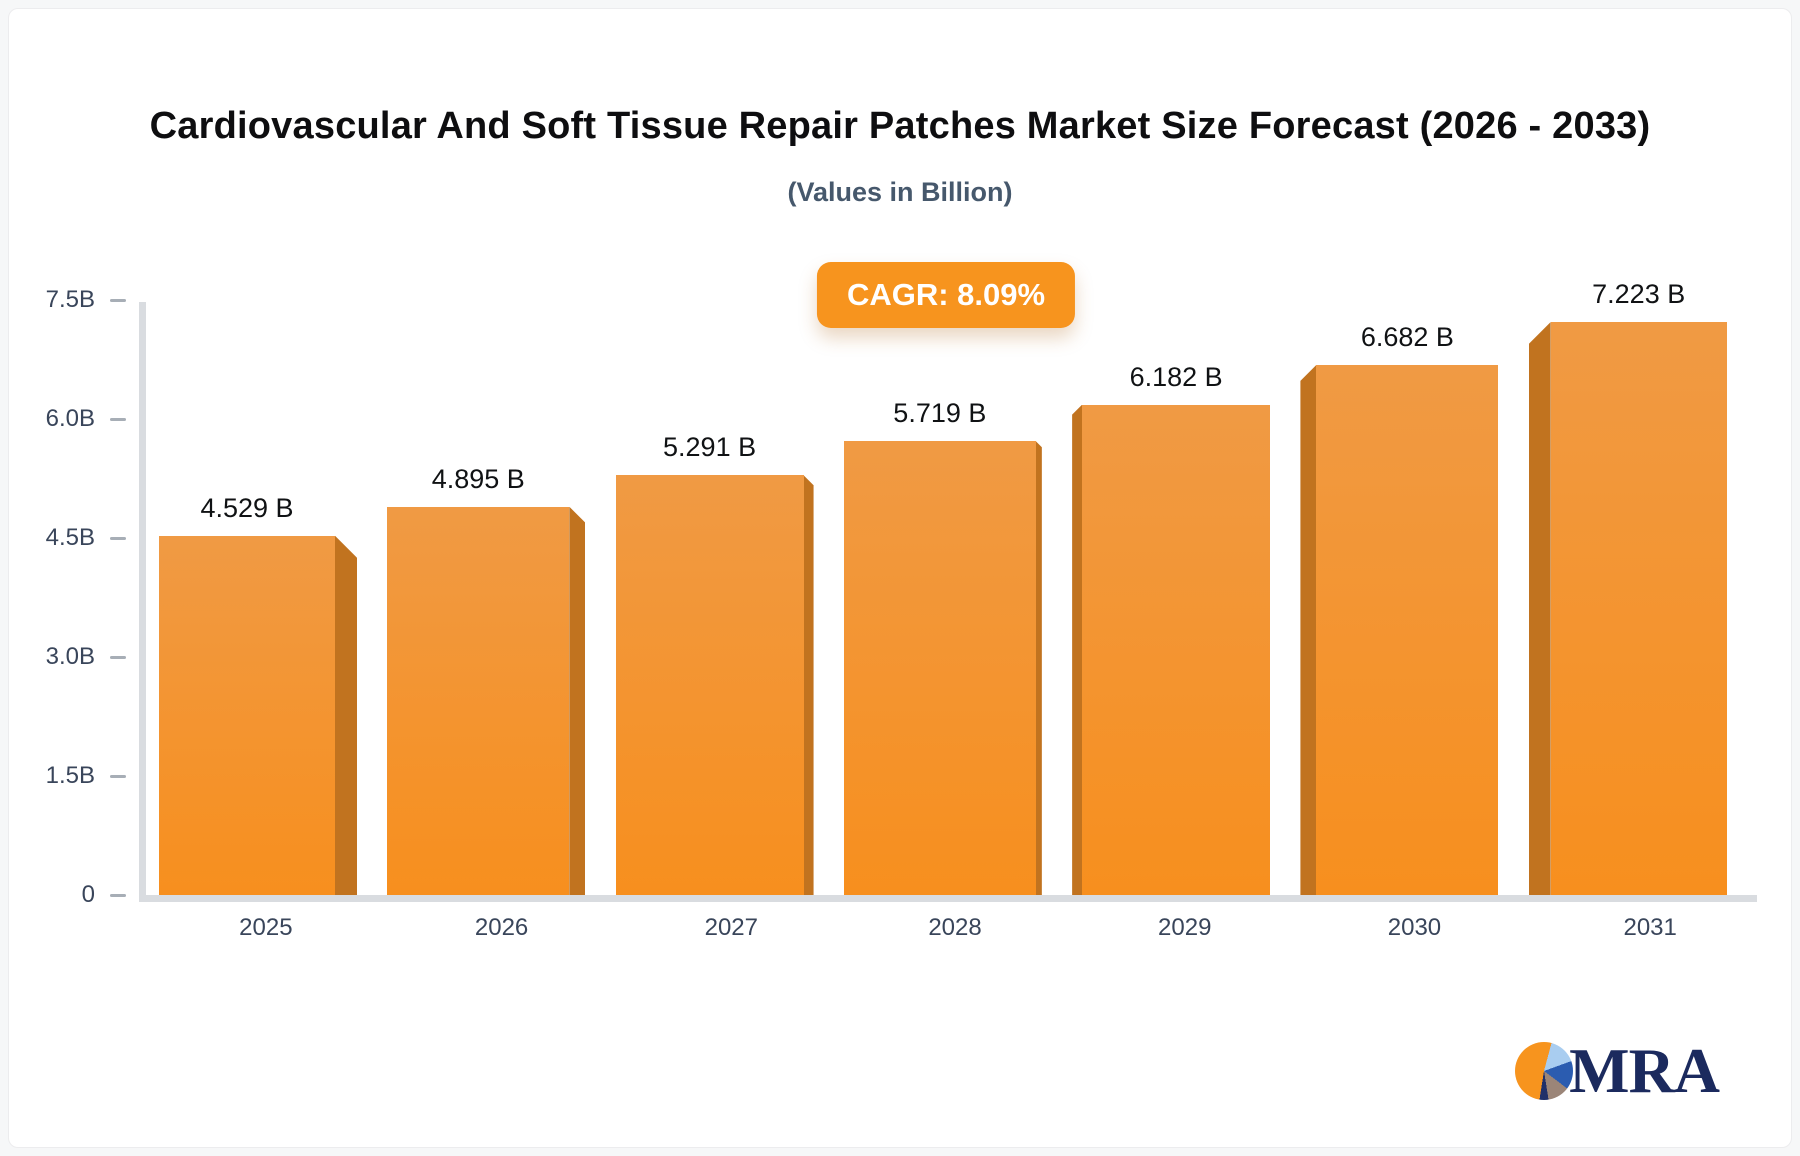 This screenshot has height=1156, width=1800. I want to click on bar-2027: 5.291 B, so click(714, 663).